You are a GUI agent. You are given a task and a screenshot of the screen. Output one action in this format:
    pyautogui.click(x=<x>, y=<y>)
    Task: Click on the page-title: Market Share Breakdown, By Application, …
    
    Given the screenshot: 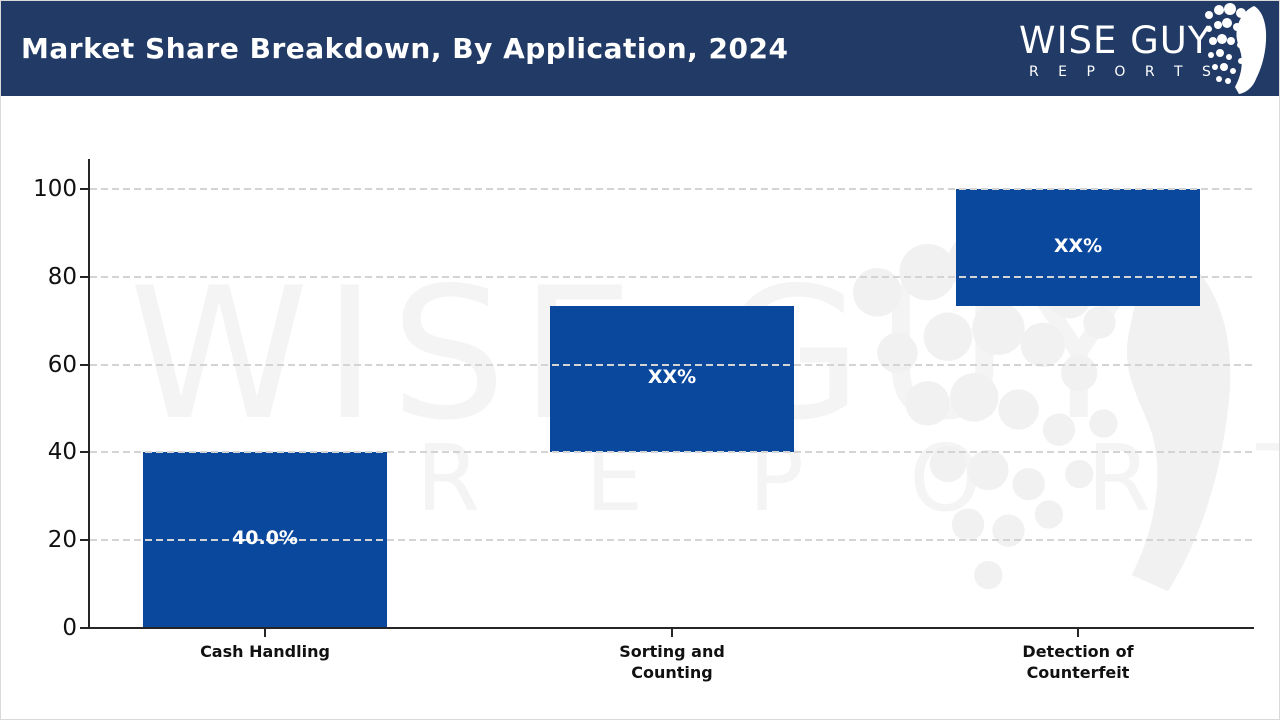 What is the action you would take?
    pyautogui.click(x=405, y=48)
    